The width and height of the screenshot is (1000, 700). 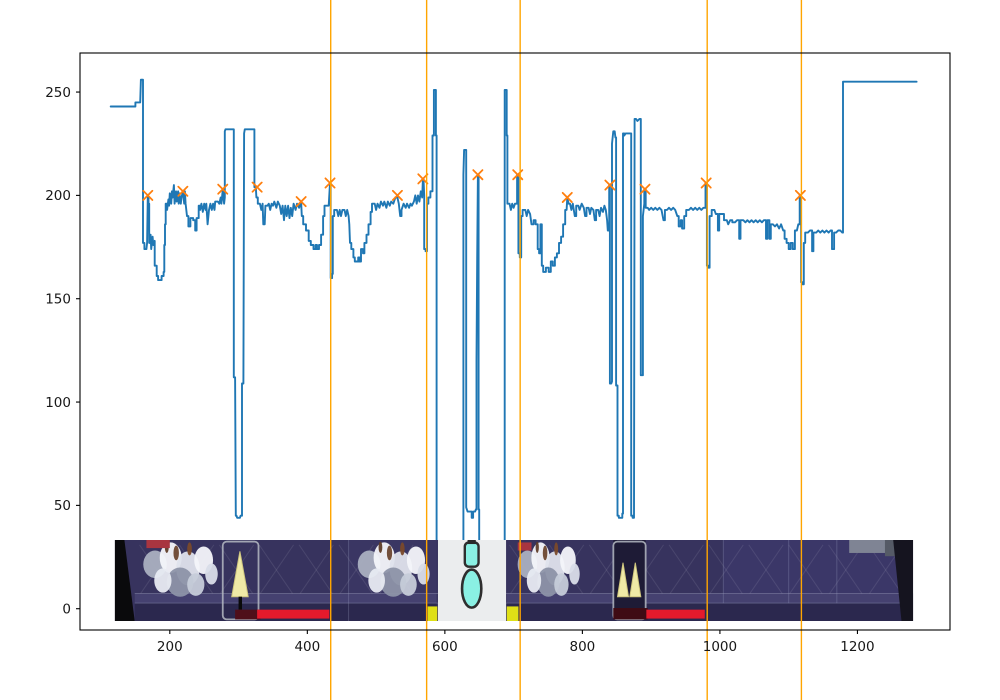 I want to click on y-tick-label: 50, so click(x=62, y=506).